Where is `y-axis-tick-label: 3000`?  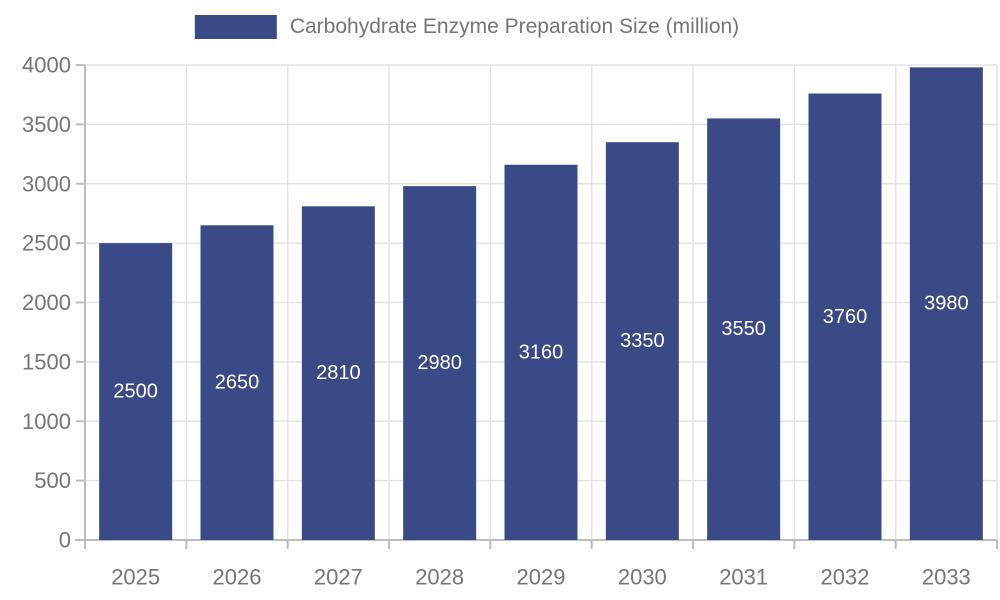 y-axis-tick-label: 3000 is located at coordinates (46, 183).